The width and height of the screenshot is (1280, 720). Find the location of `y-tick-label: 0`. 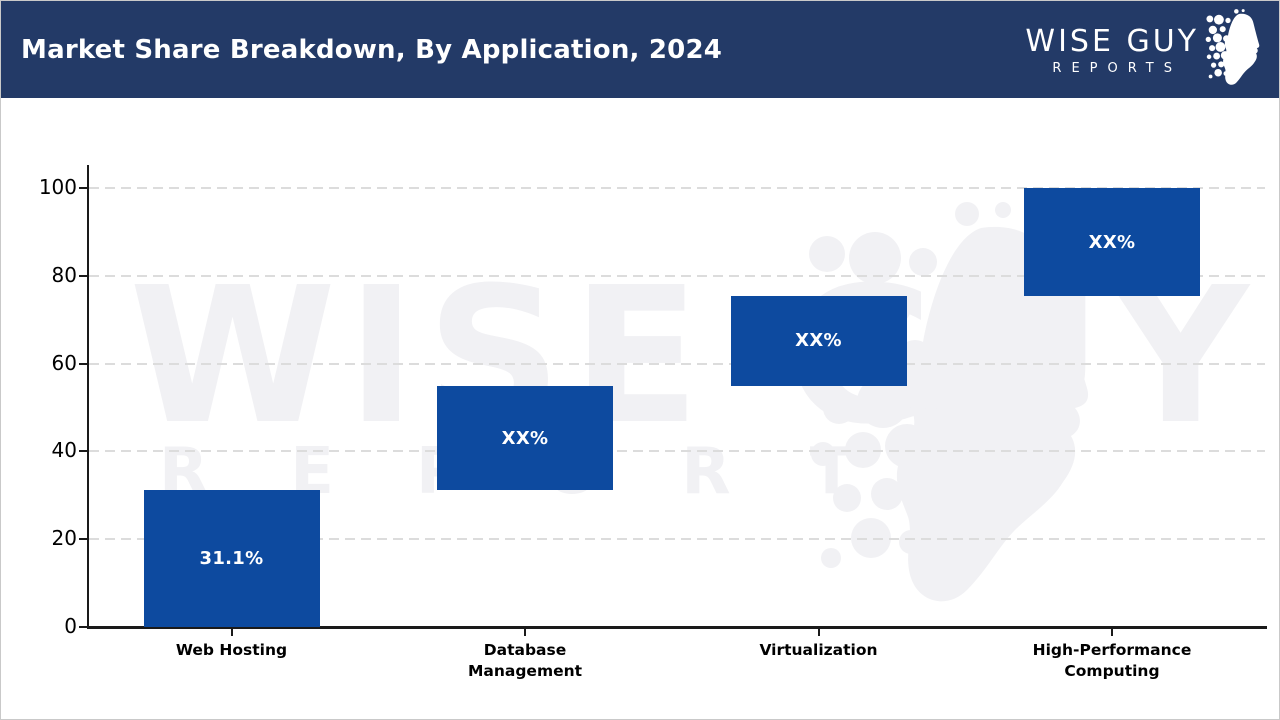

y-tick-label: 0 is located at coordinates (70, 626).